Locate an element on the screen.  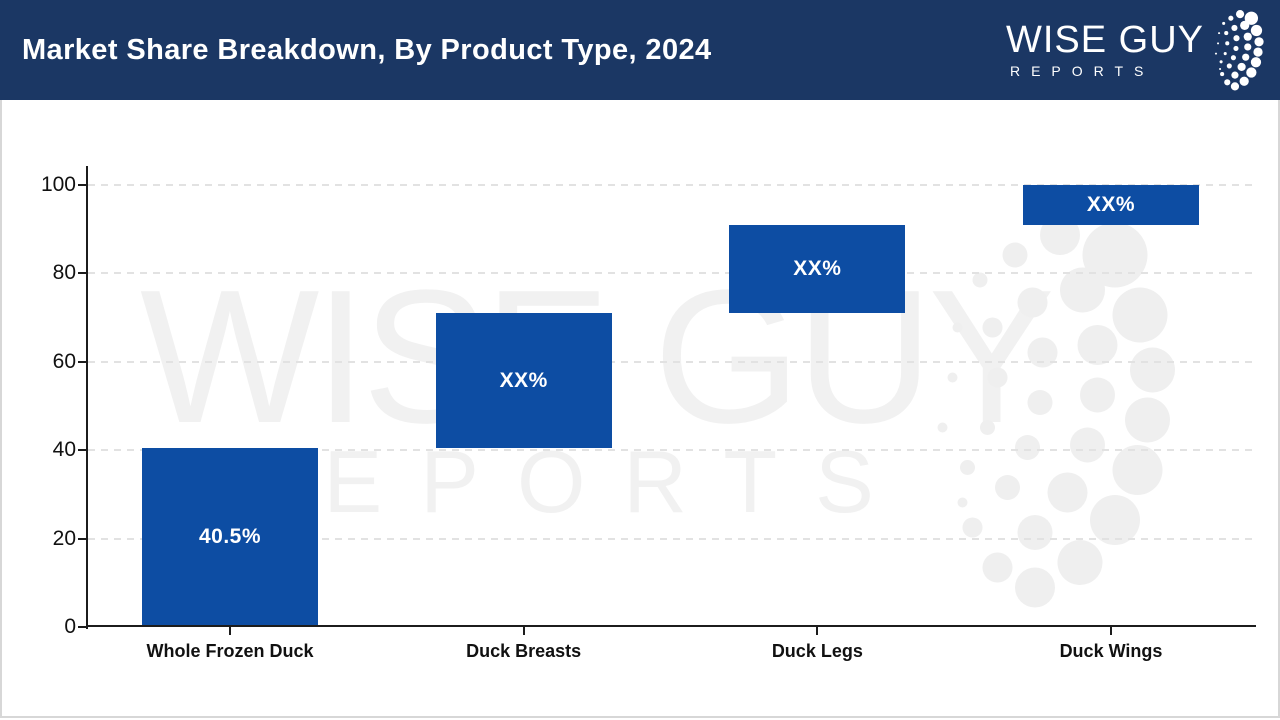
y-tick-label: 100 is located at coordinates (58, 184).